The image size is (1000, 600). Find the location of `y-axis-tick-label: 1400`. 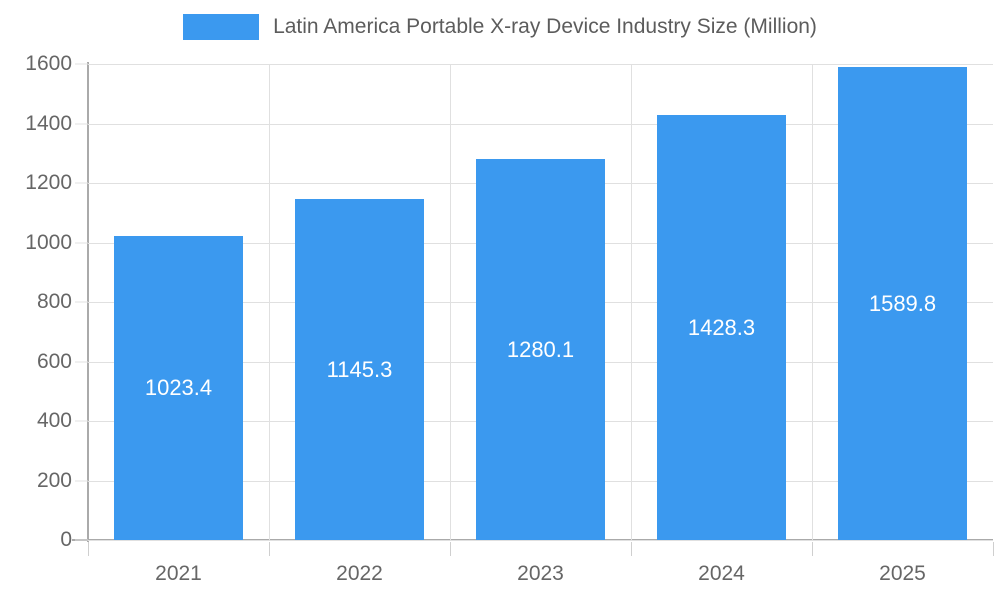

y-axis-tick-label: 1400 is located at coordinates (48, 123).